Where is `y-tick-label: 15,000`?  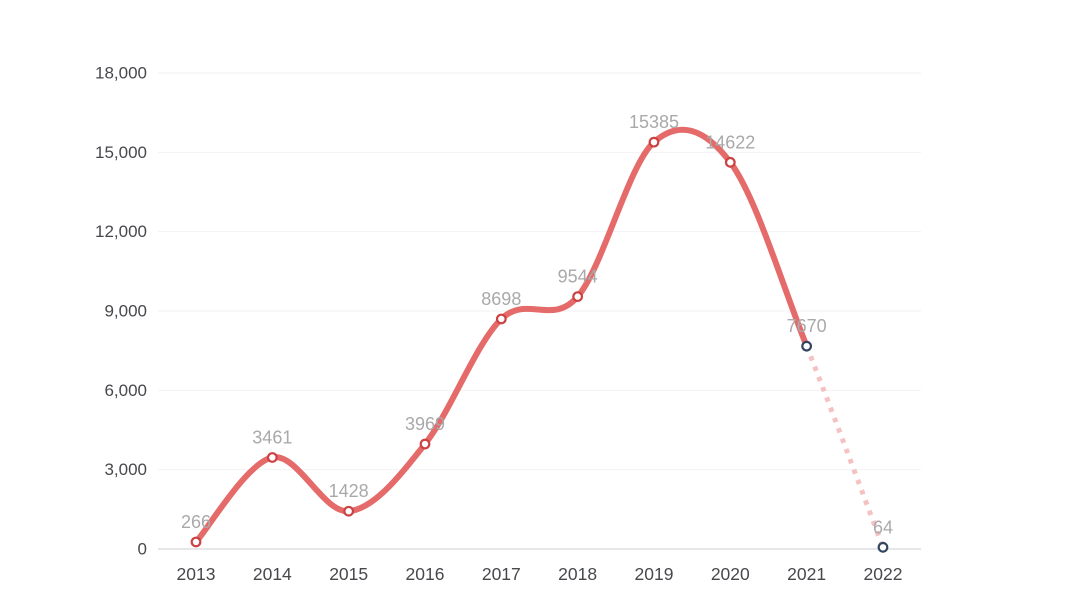
y-tick-label: 15,000 is located at coordinates (121, 152).